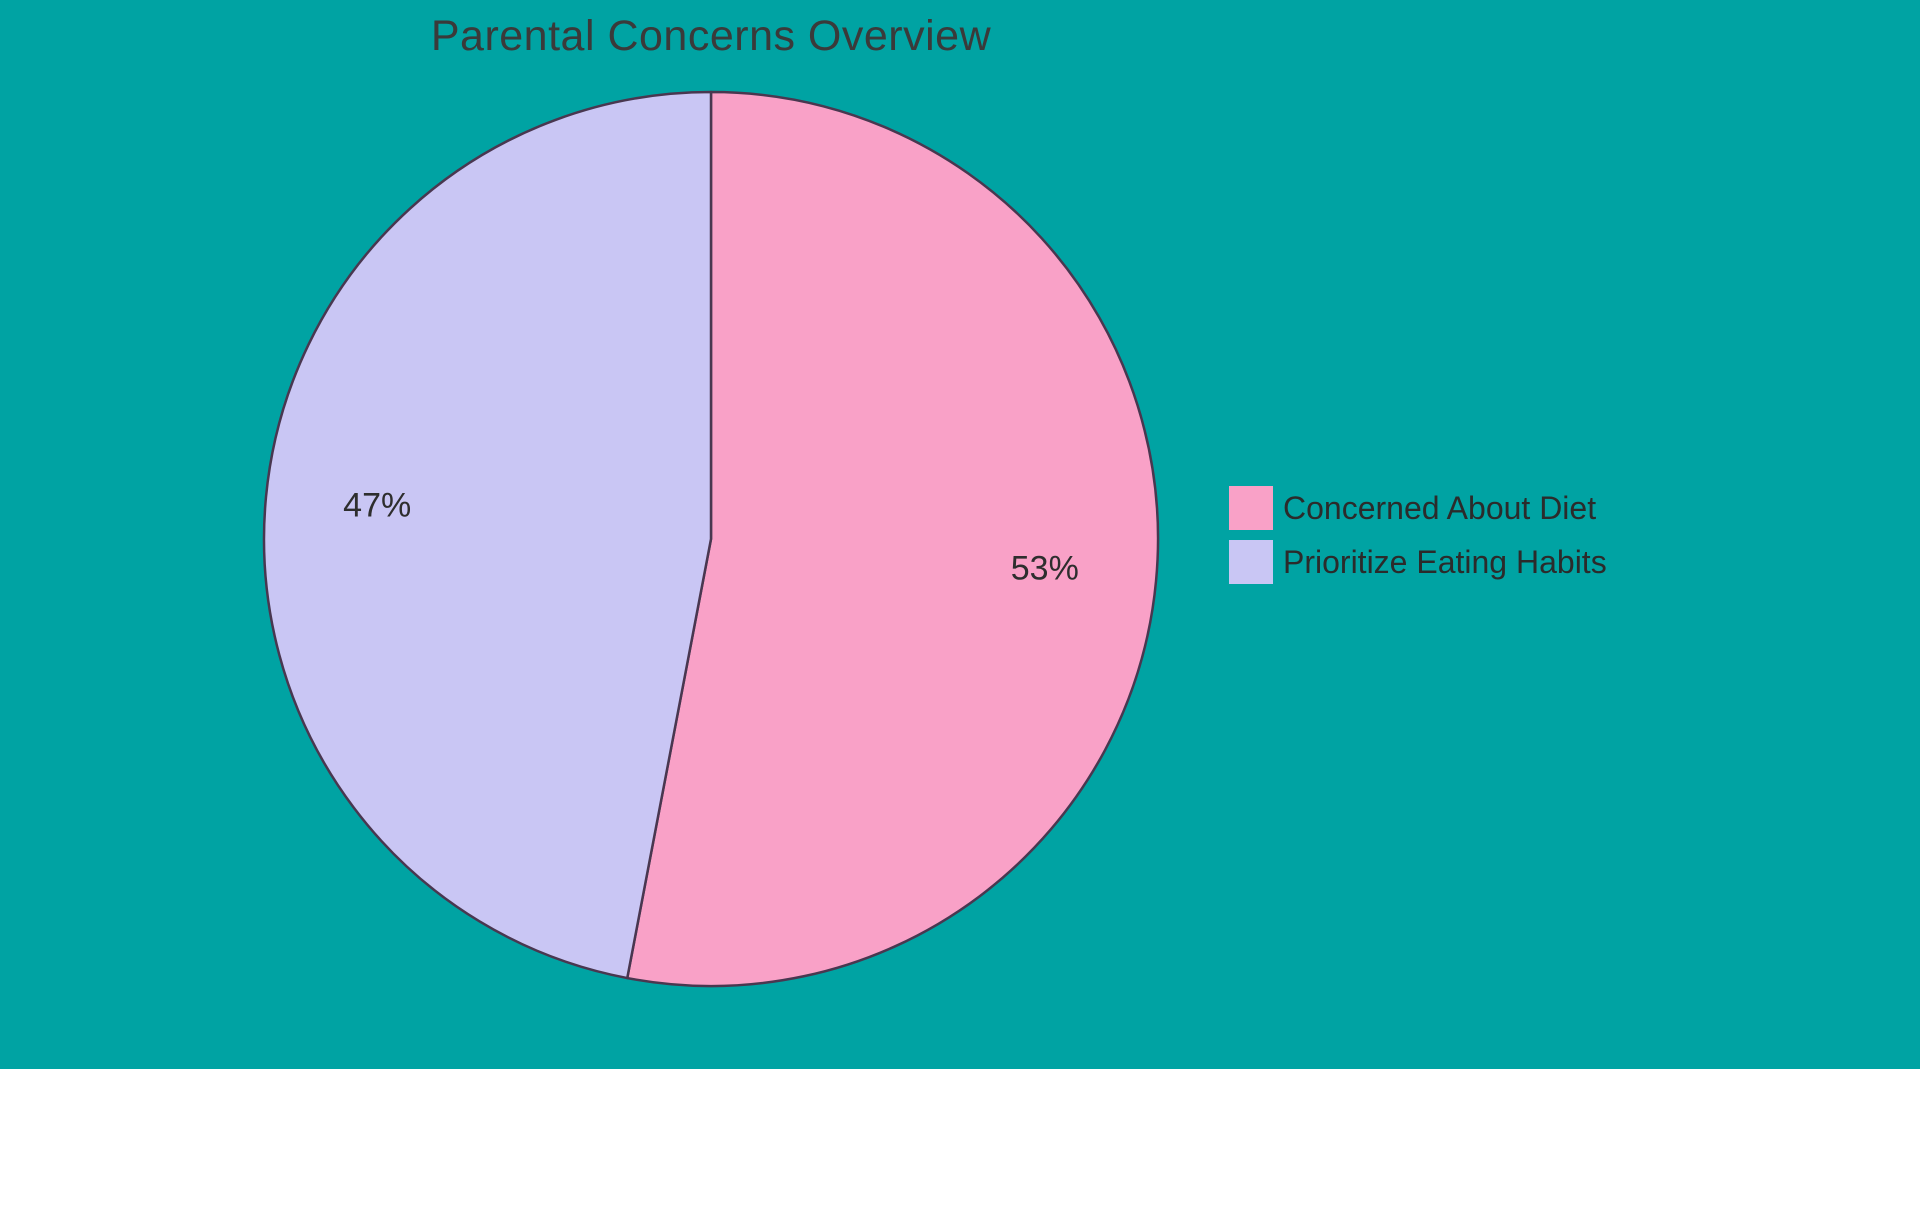 This screenshot has width=1920, height=1215. What do you see at coordinates (1445, 561) in the screenshot?
I see `legend-label-prioritize-eating-habits: Prioritize Eating Habits` at bounding box center [1445, 561].